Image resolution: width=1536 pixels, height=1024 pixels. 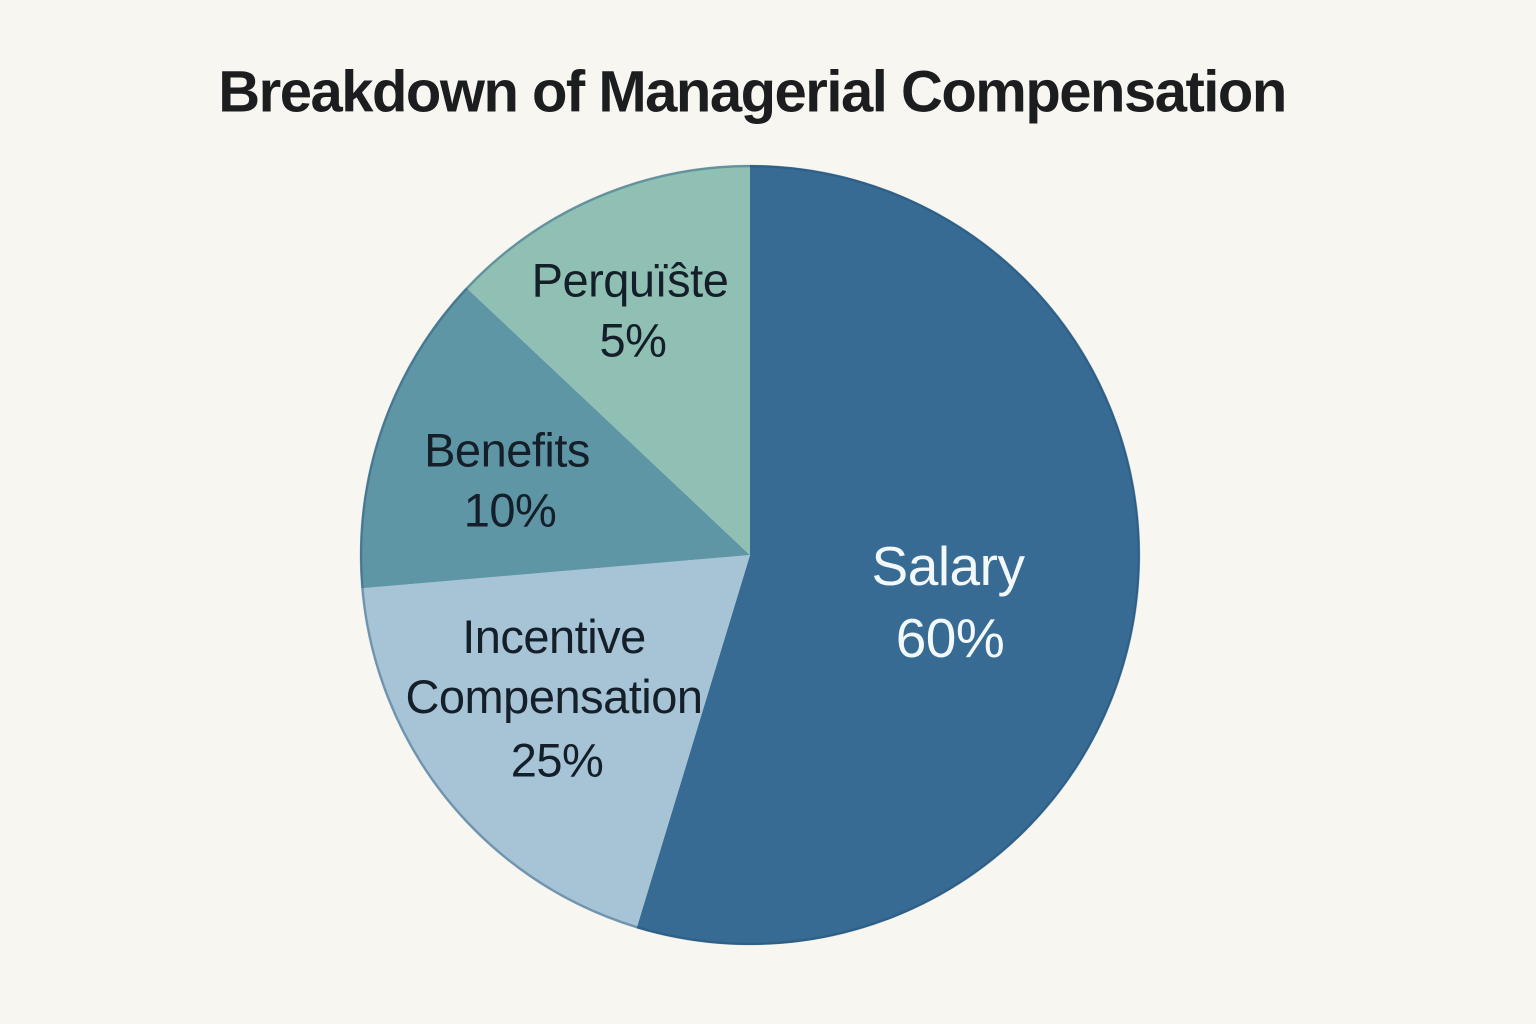 What do you see at coordinates (633, 340) in the screenshot?
I see `slice-pct-perquiste: 5%` at bounding box center [633, 340].